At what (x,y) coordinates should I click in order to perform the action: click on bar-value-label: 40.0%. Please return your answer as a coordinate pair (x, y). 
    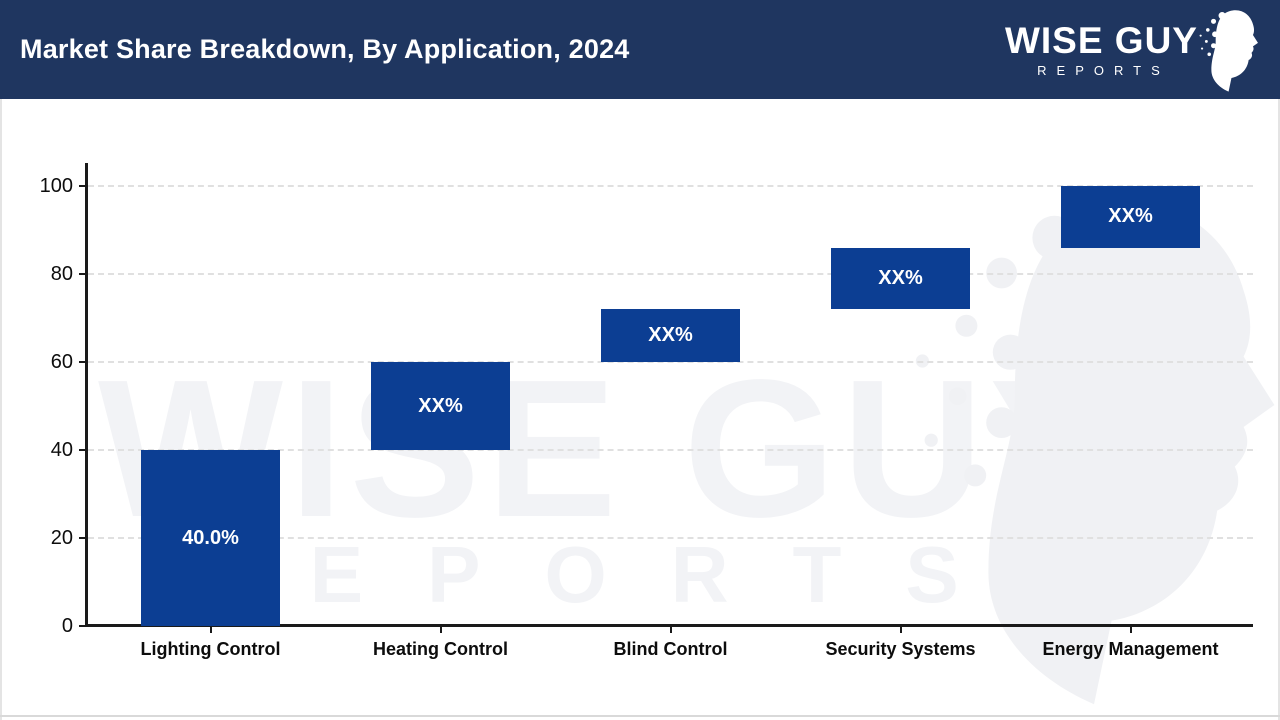
    Looking at the image, I should click on (210, 537).